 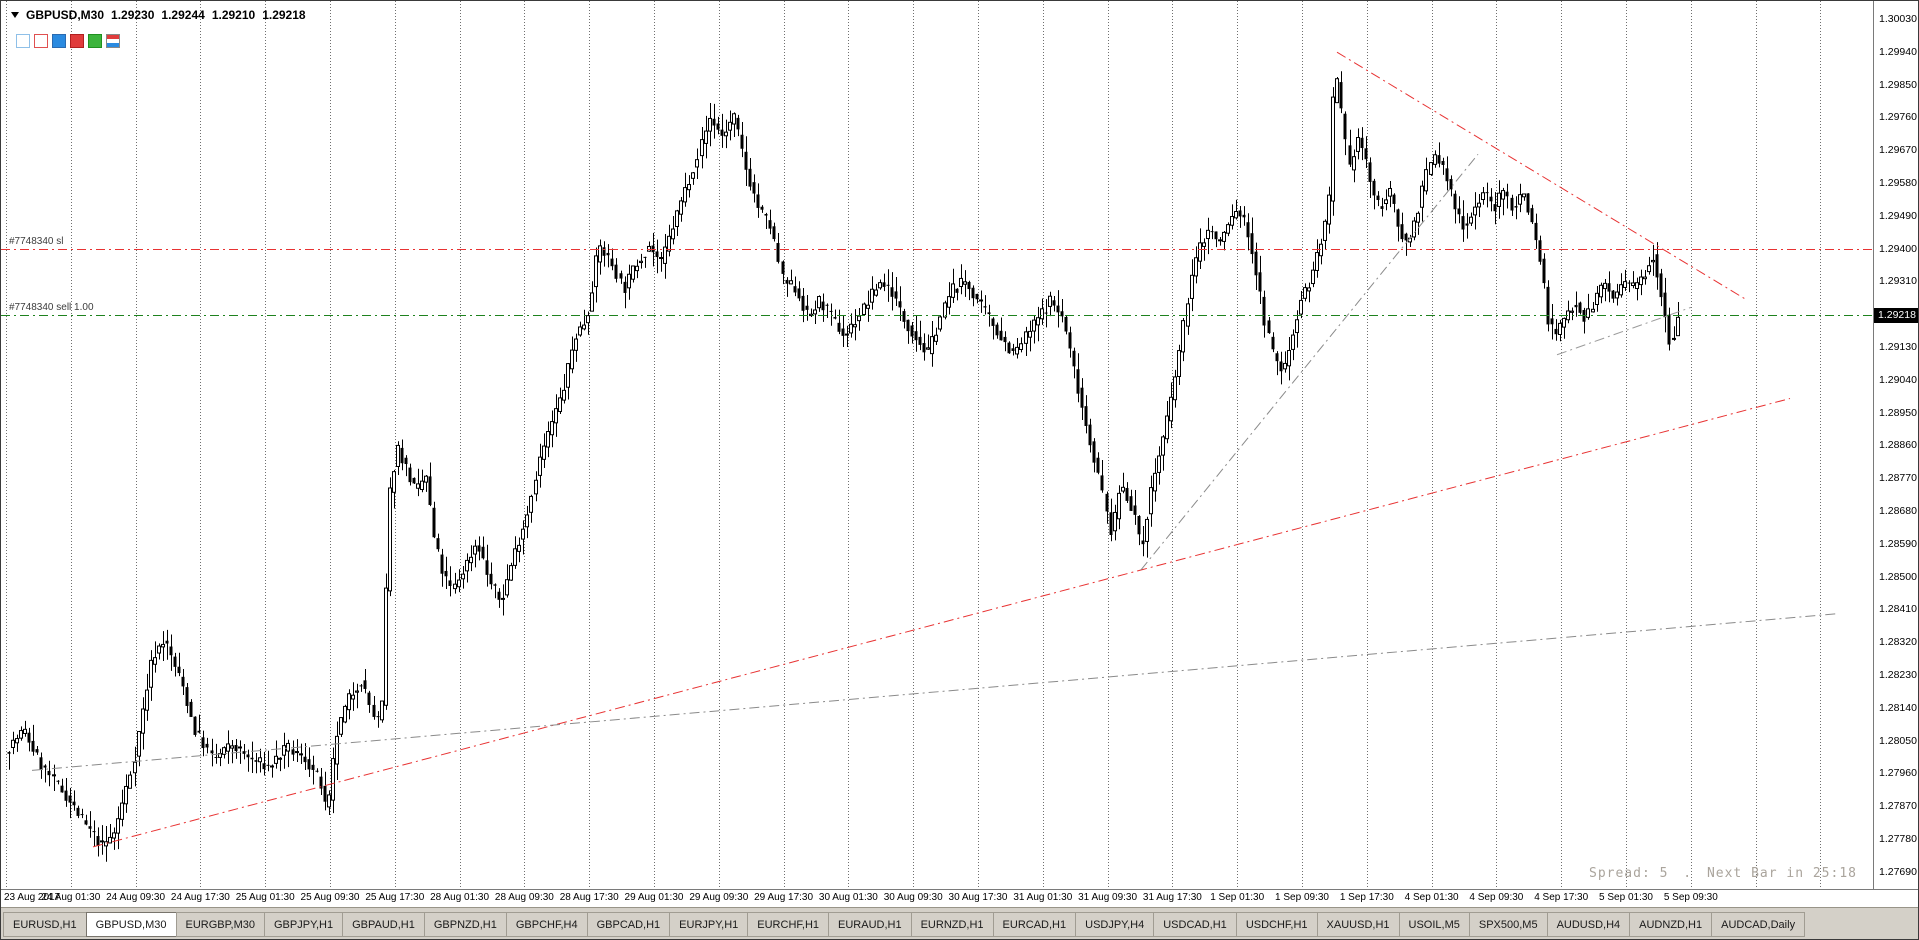 What do you see at coordinates (1898, 773) in the screenshot?
I see `price-axis-label: 1.27960` at bounding box center [1898, 773].